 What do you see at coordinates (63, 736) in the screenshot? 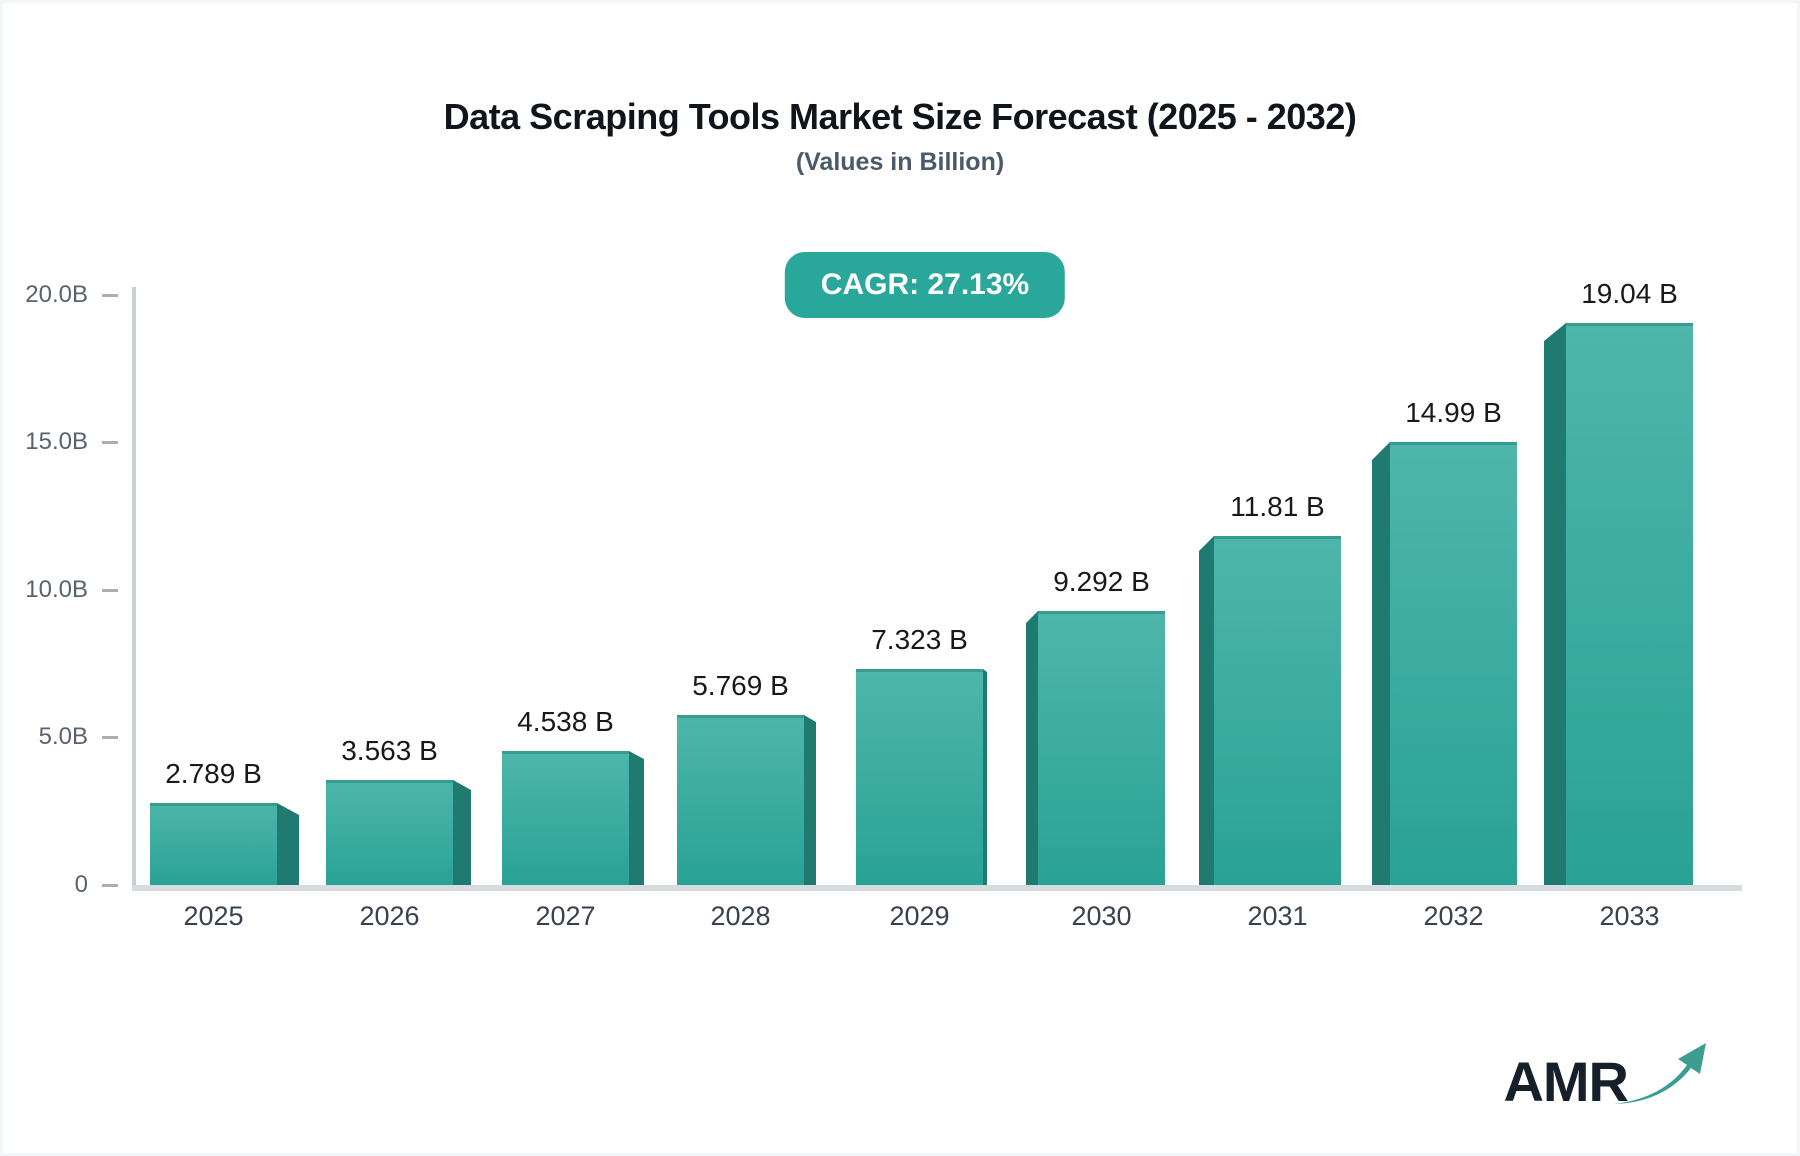
I see `y-tick-label-5.0B: 5.0B` at bounding box center [63, 736].